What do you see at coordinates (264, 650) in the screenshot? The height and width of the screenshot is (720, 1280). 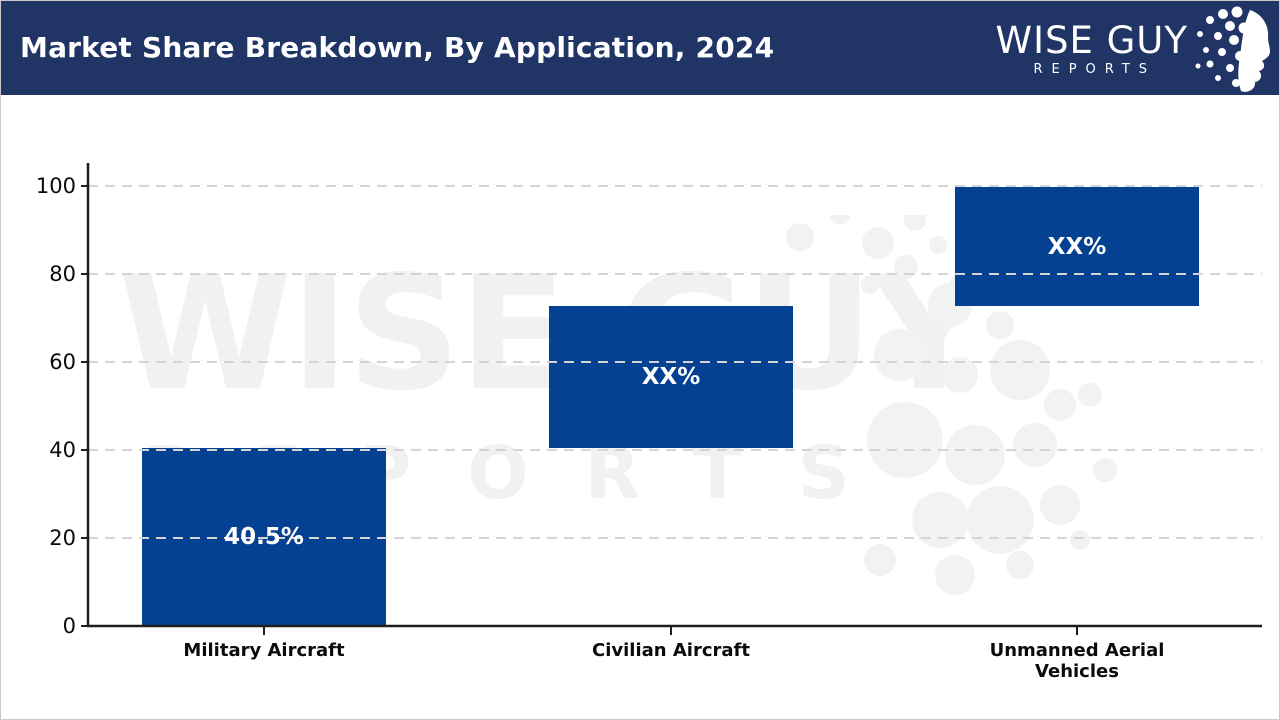 I see `x-tick-label-1: Military Aircraft` at bounding box center [264, 650].